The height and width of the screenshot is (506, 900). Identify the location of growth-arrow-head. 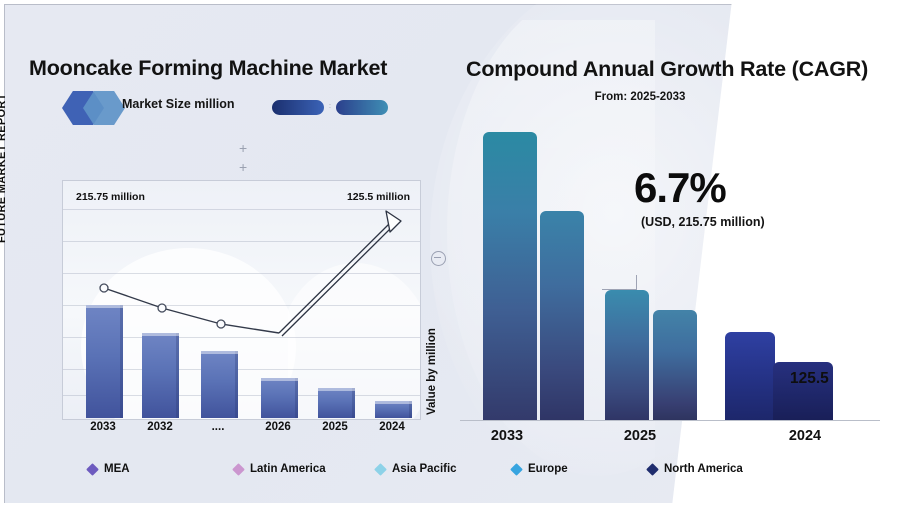
(393, 221).